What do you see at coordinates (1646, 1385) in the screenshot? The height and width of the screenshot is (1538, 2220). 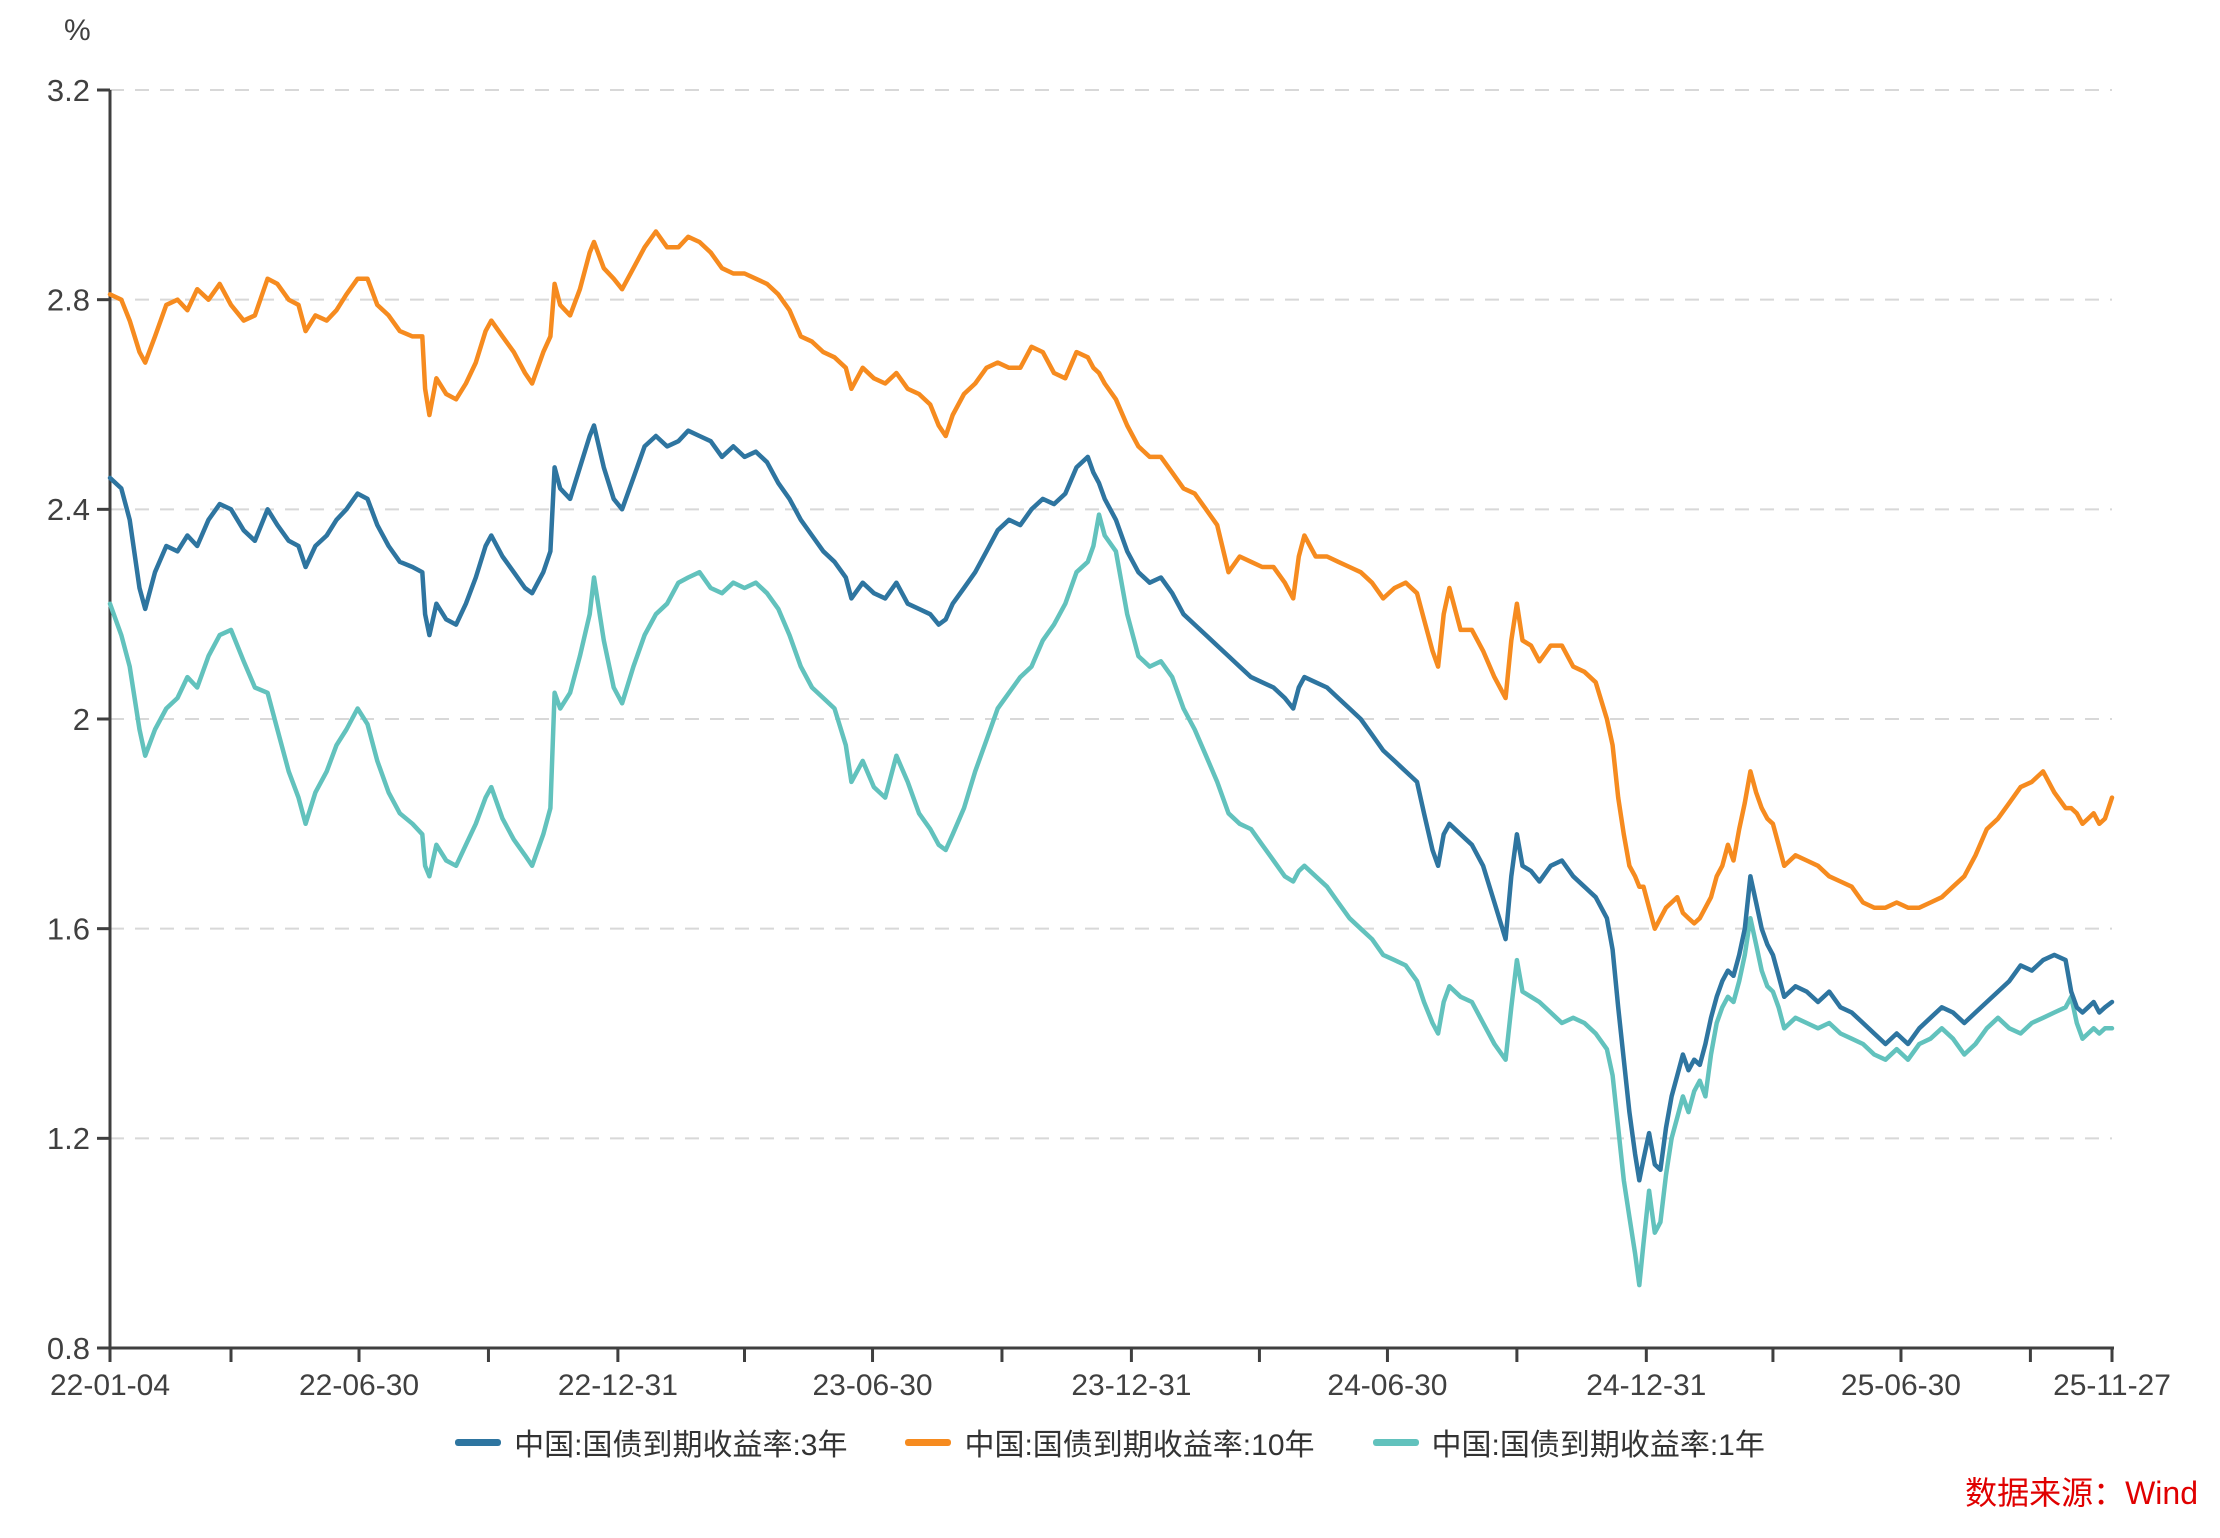 I see `x-tick-label-24-12-31: 24-12-31` at bounding box center [1646, 1385].